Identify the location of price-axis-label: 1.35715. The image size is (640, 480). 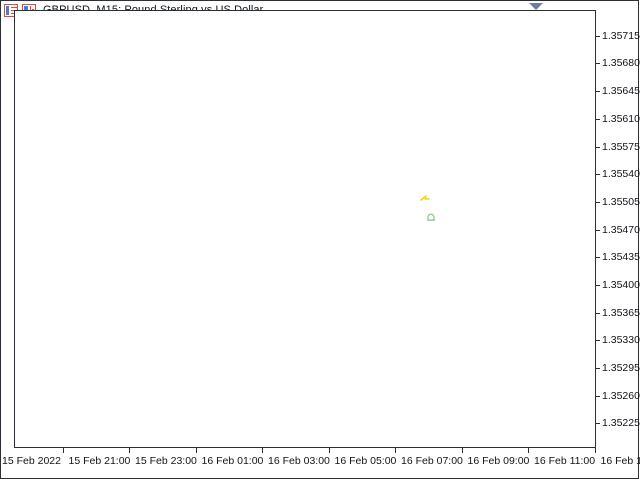
(621, 35).